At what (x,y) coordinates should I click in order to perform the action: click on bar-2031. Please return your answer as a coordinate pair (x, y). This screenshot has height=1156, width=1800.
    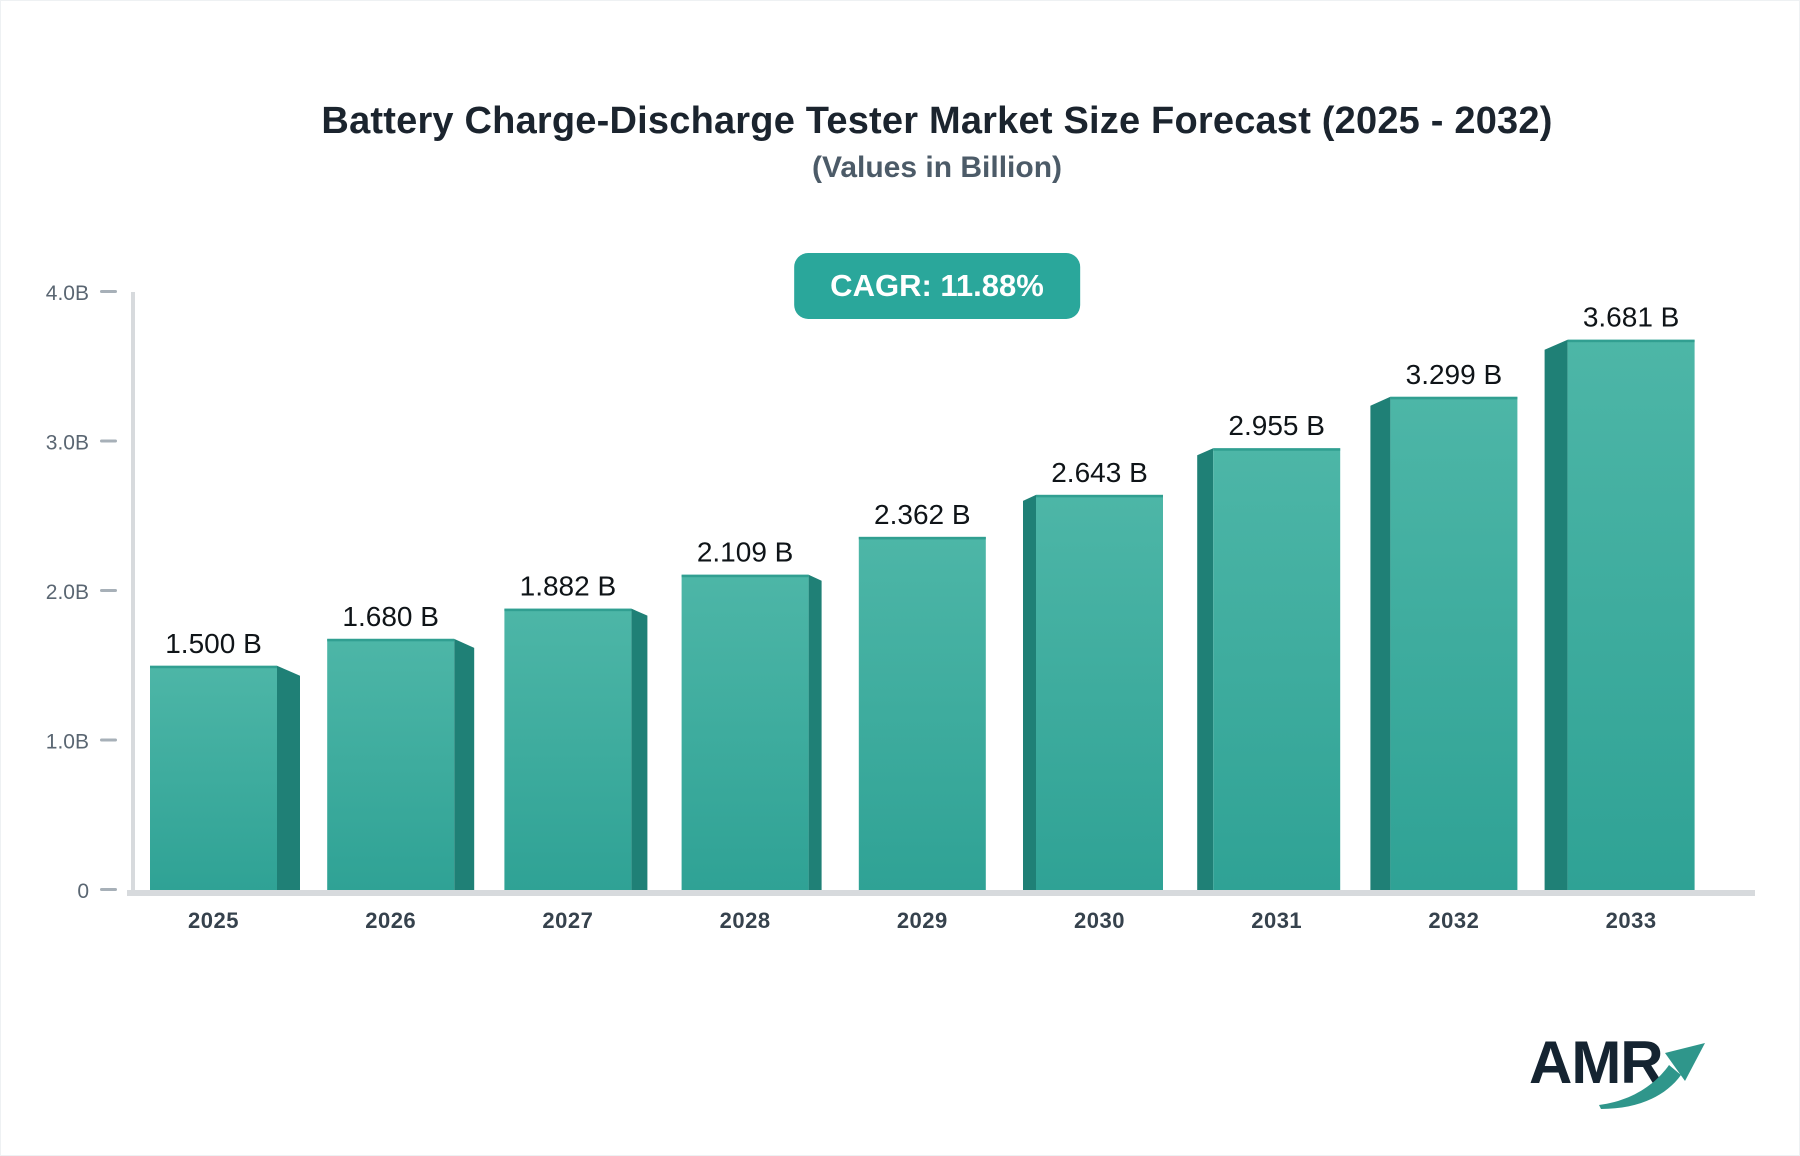
    Looking at the image, I should click on (1277, 669).